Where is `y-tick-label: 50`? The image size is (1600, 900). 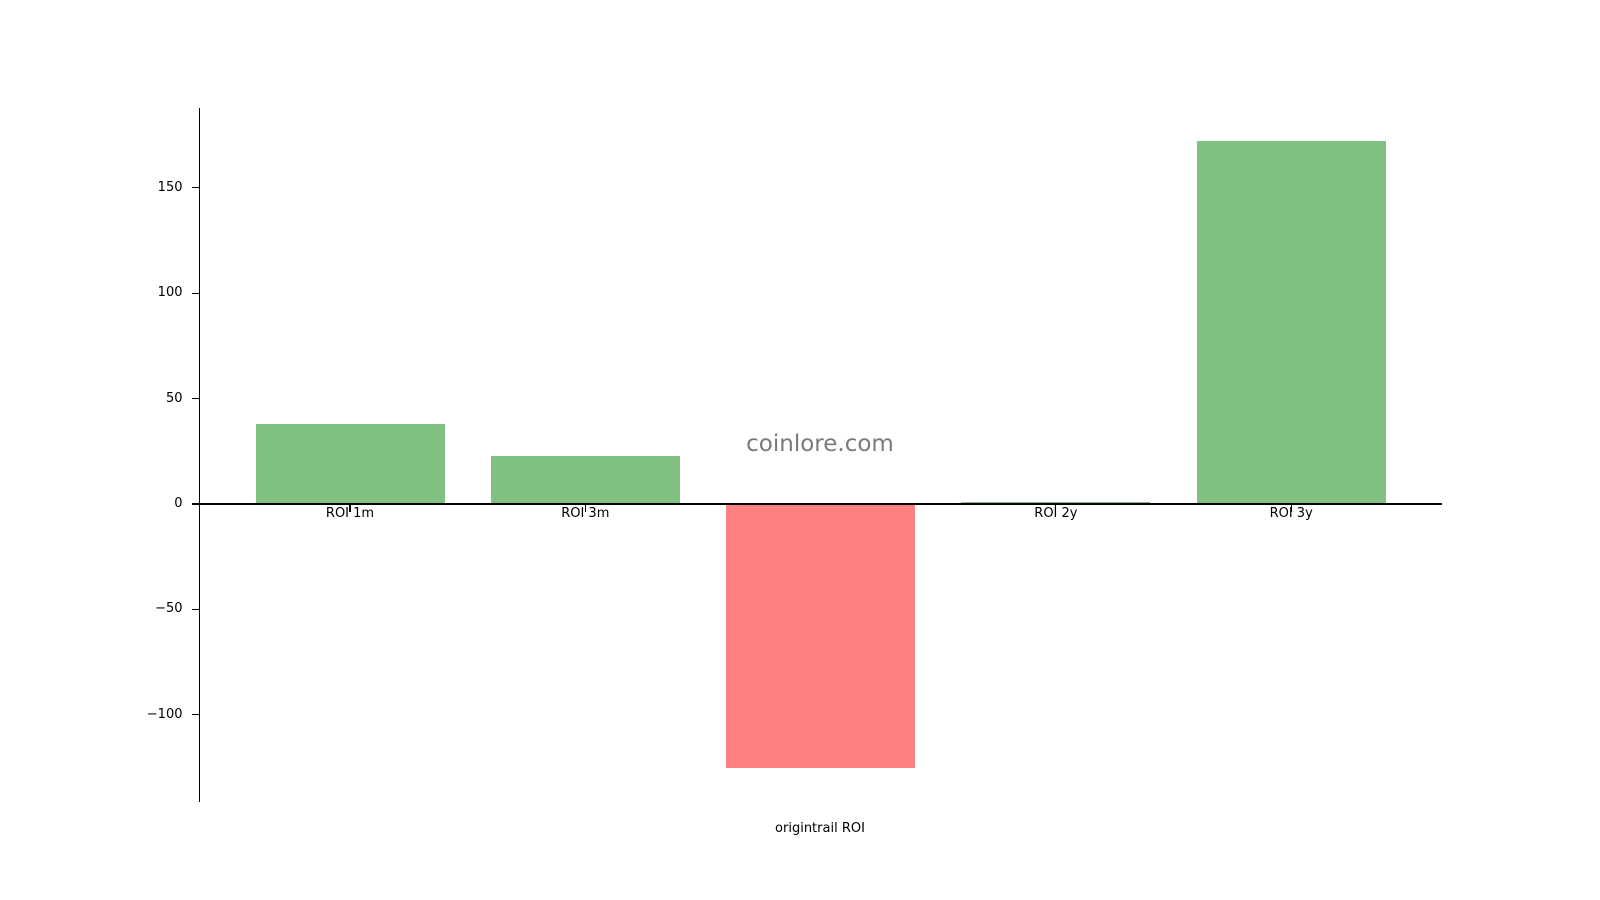
y-tick-label: 50 is located at coordinates (174, 398).